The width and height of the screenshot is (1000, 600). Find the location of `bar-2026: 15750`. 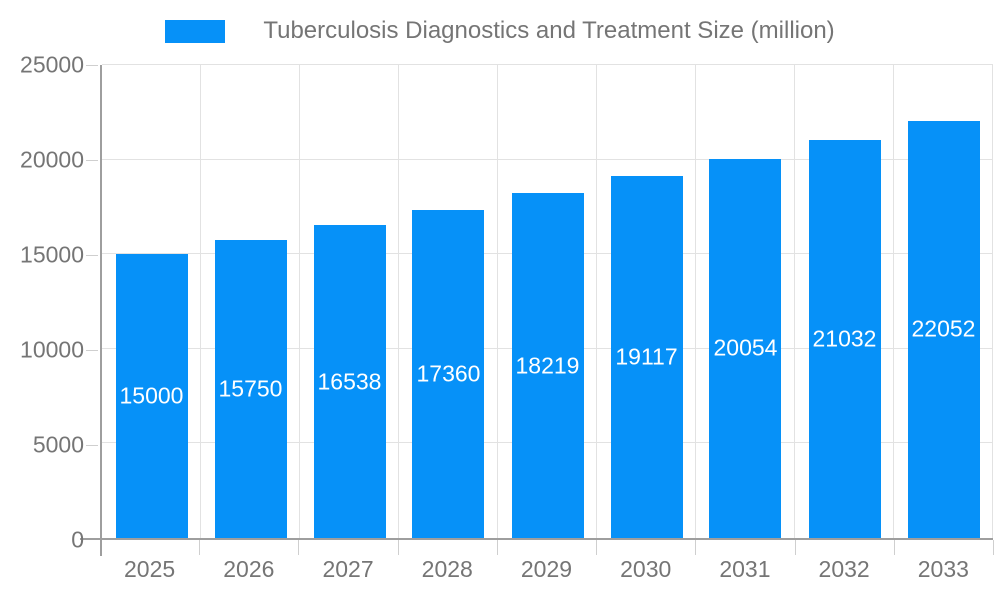

bar-2026: 15750 is located at coordinates (250, 389).